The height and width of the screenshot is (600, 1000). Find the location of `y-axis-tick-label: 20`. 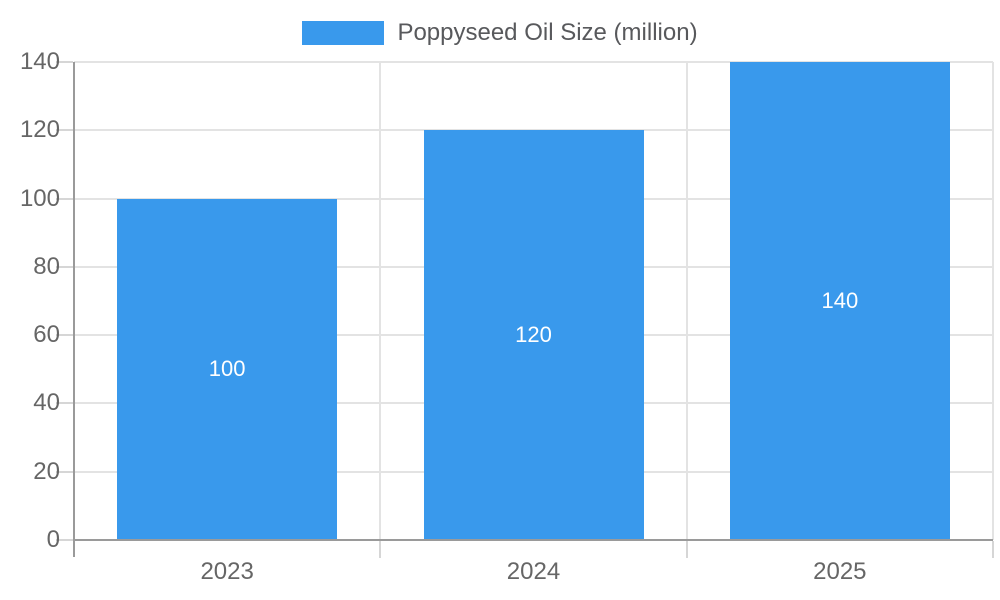

y-axis-tick-label: 20 is located at coordinates (46, 471).